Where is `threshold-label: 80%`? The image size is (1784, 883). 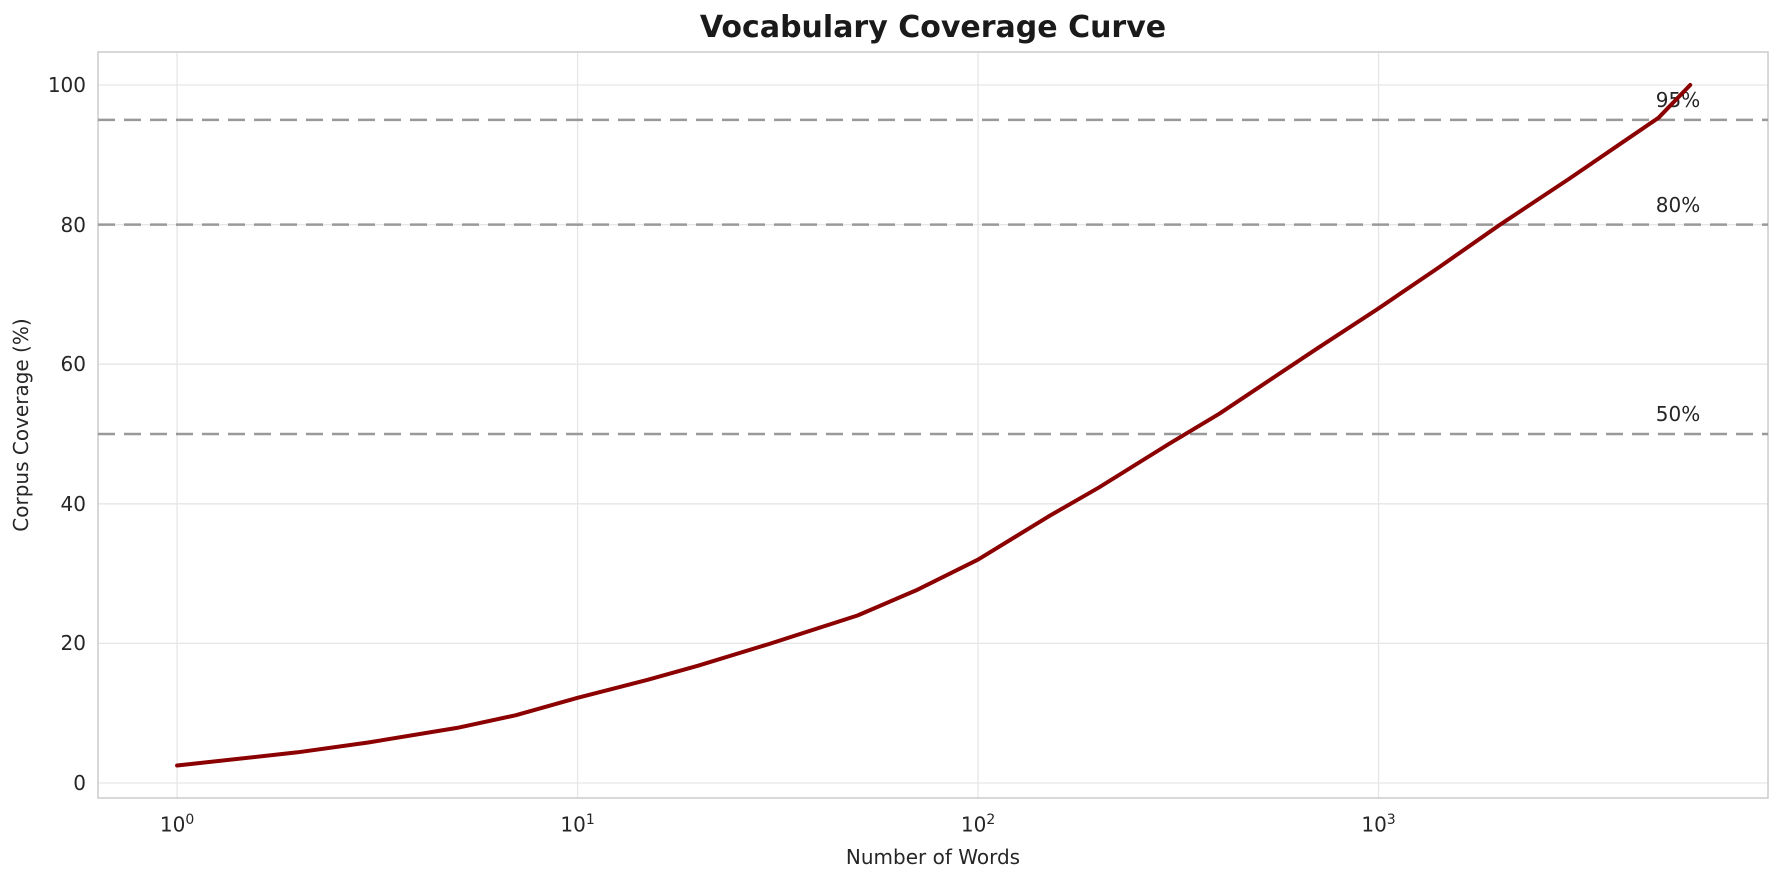
threshold-label: 80% is located at coordinates (1678, 204).